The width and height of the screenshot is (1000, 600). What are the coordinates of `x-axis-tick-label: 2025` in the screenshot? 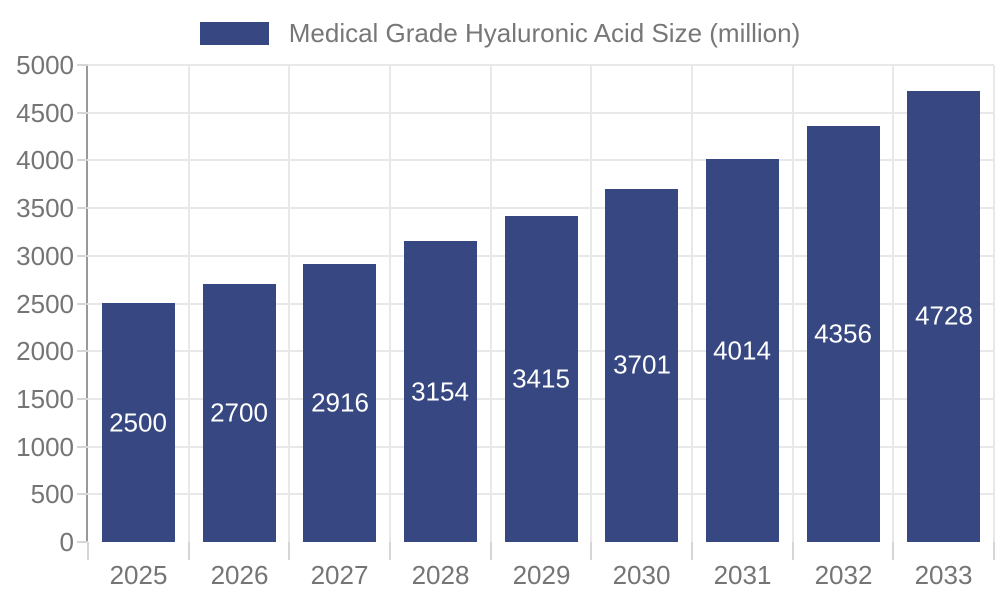 It's located at (138, 575).